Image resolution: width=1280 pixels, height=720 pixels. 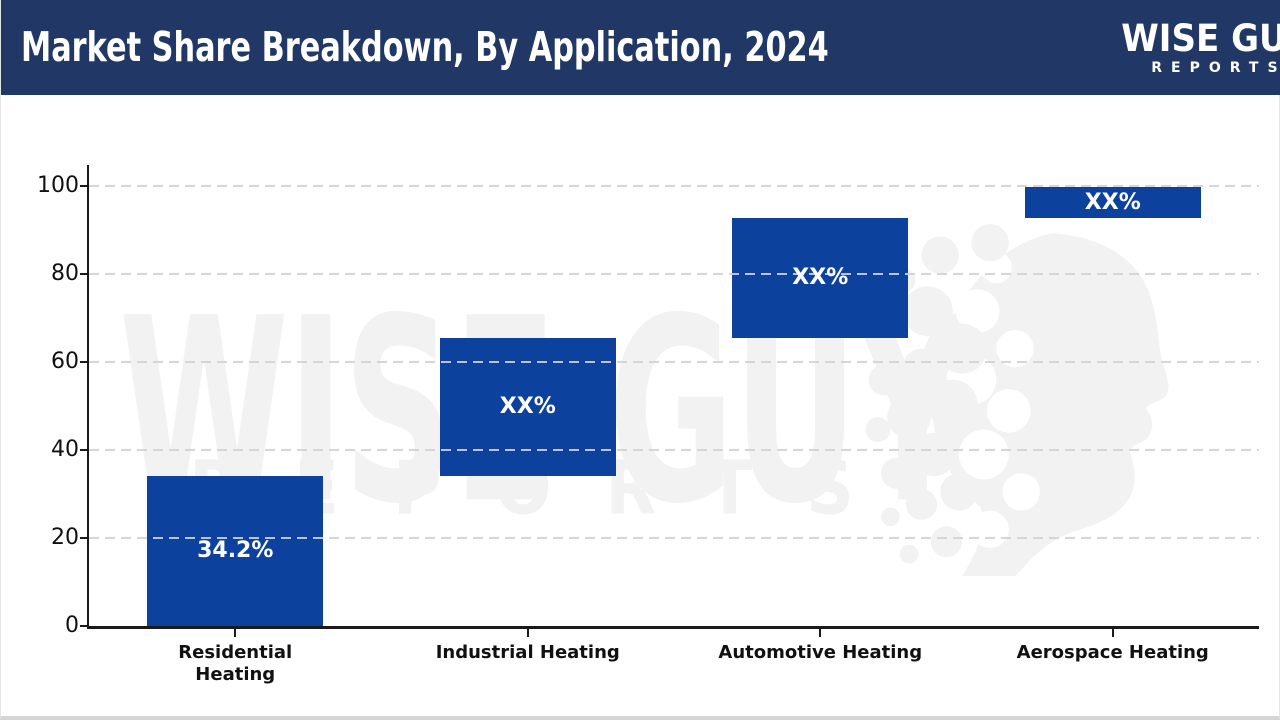 I want to click on y-axis-line, so click(x=88, y=396).